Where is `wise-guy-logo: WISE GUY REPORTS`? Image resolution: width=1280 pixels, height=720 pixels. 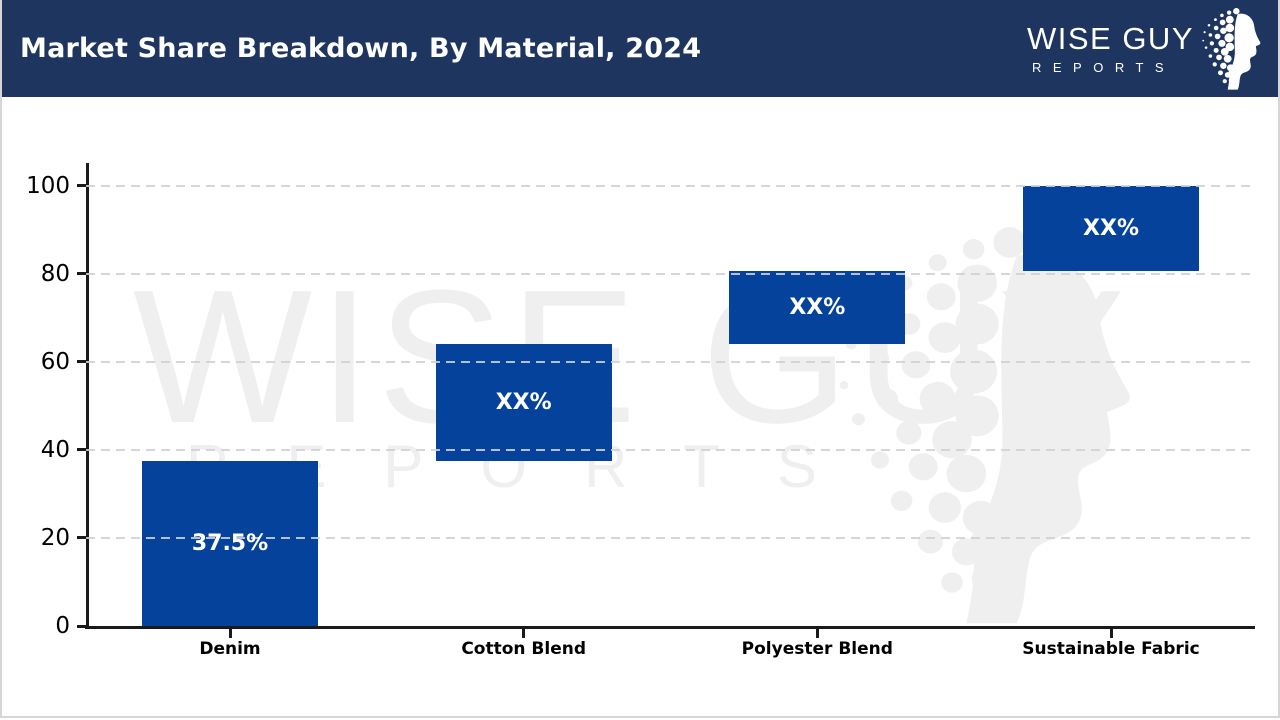
wise-guy-logo: WISE GUY REPORTS is located at coordinates (1147, 49).